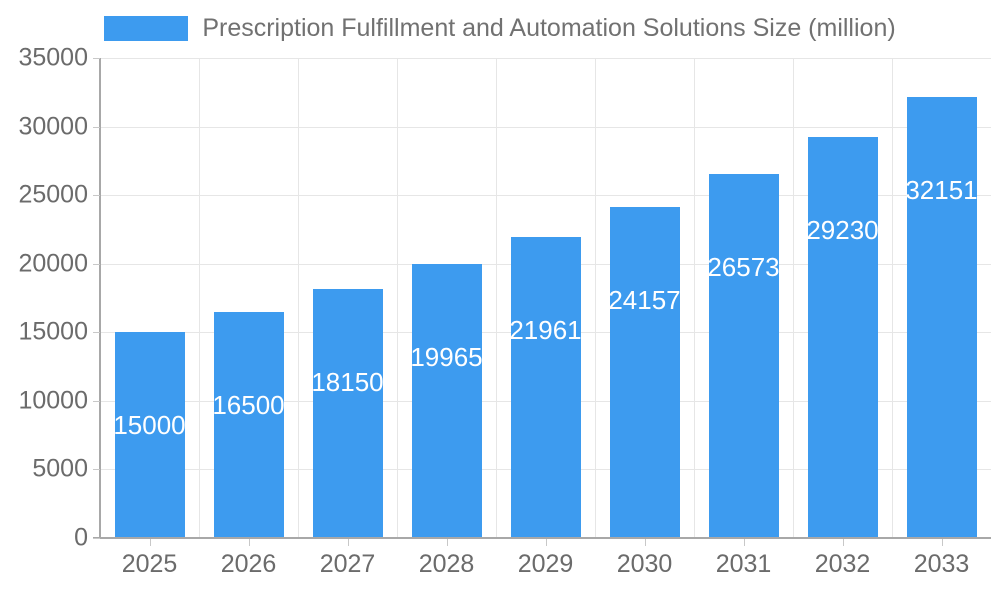 This screenshot has height=600, width=1000. Describe the element at coordinates (545, 564) in the screenshot. I see `x-axis-label: 2029` at that location.